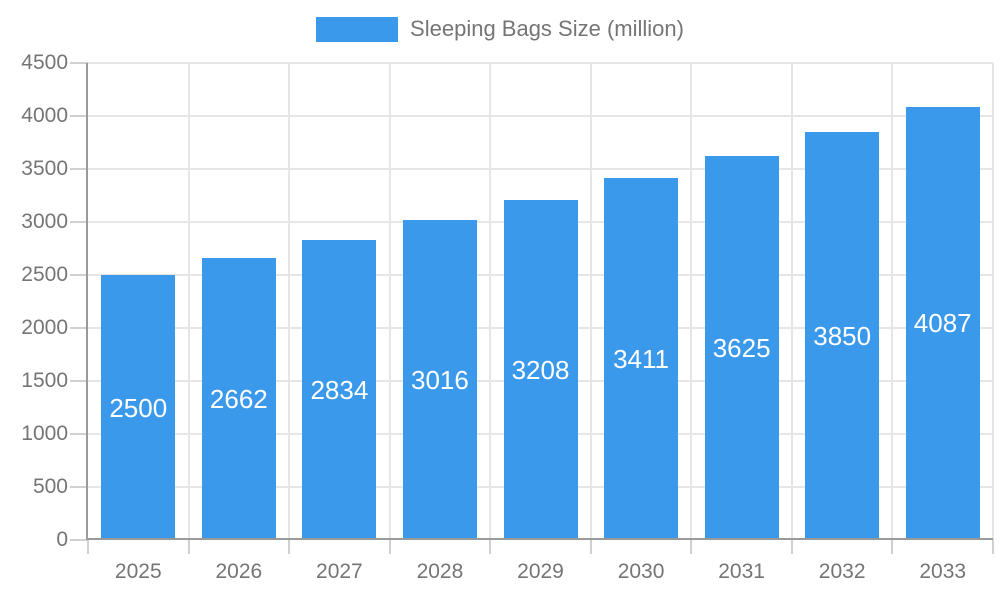 The width and height of the screenshot is (1000, 600). Describe the element at coordinates (44, 433) in the screenshot. I see `y-axis-label: 1000` at that location.